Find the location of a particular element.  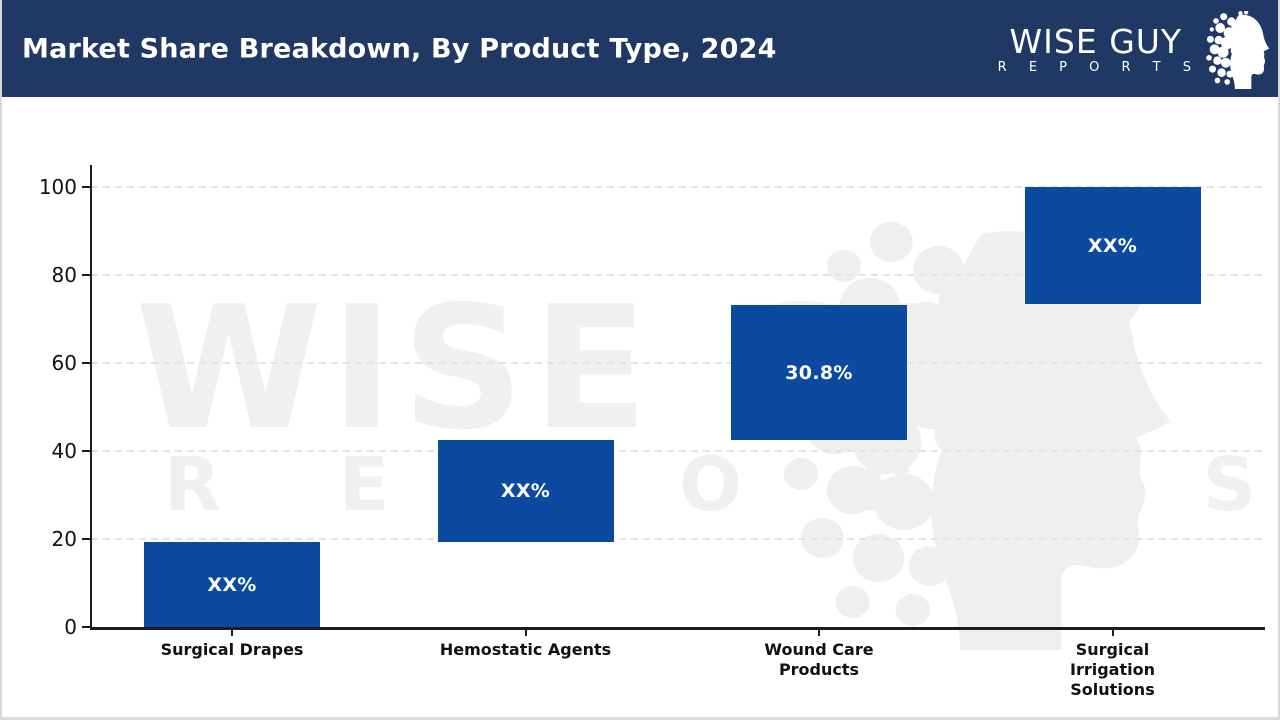

y-tick-label: 0 is located at coordinates (70, 627).